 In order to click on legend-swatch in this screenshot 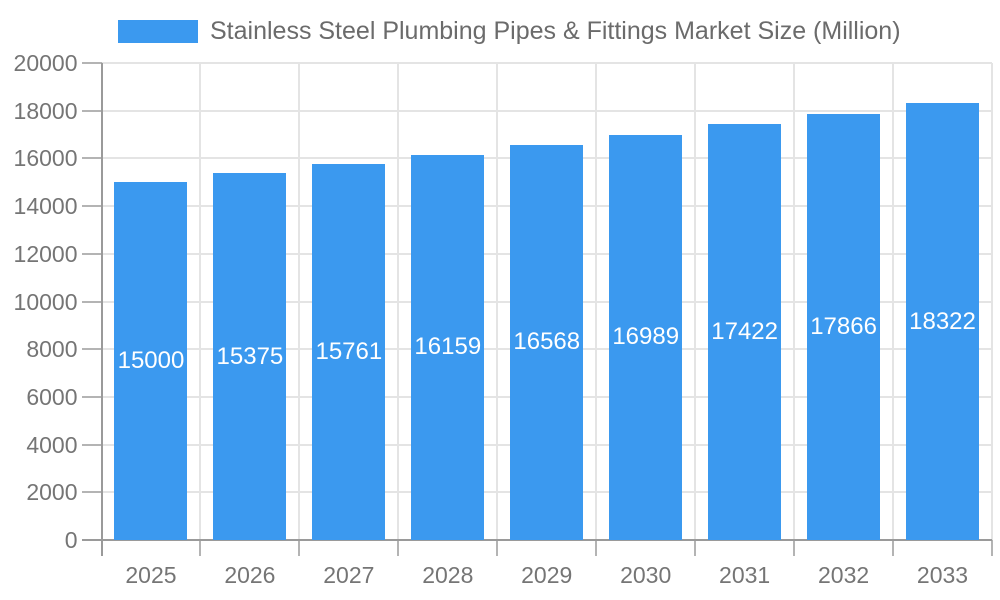, I will do `click(158, 31)`.